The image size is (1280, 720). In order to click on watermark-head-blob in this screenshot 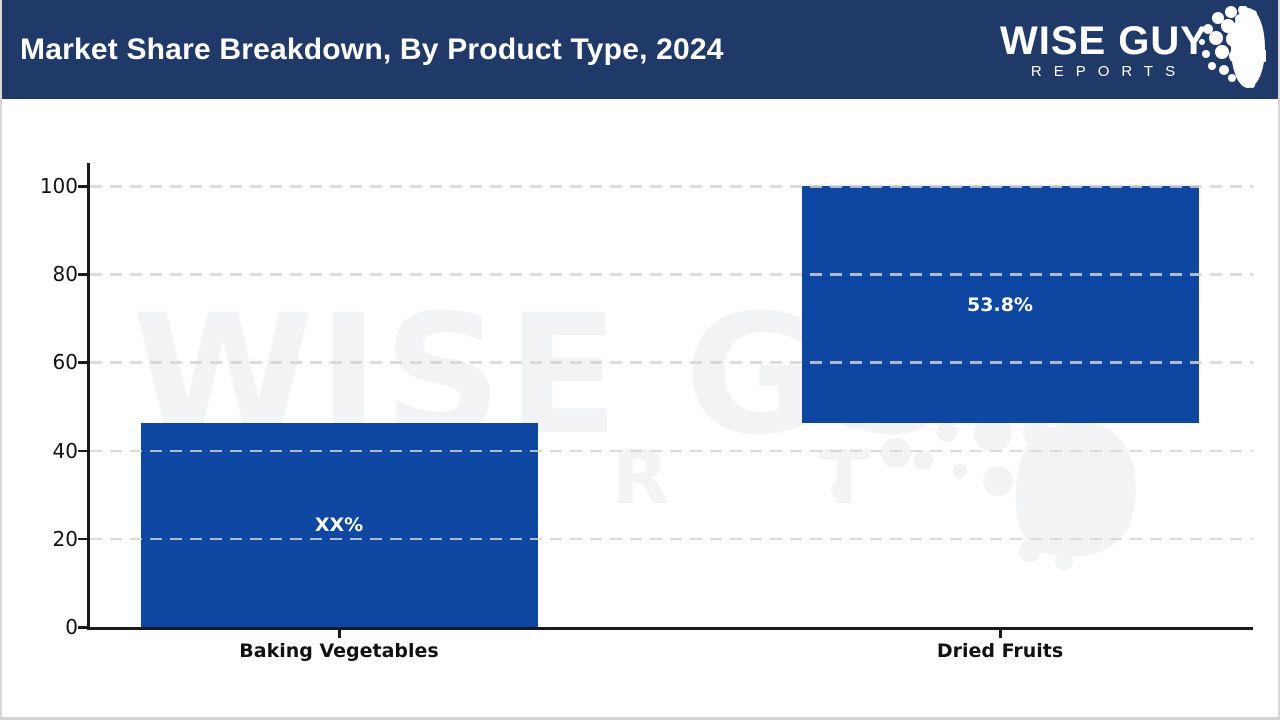, I will do `click(1076, 490)`.